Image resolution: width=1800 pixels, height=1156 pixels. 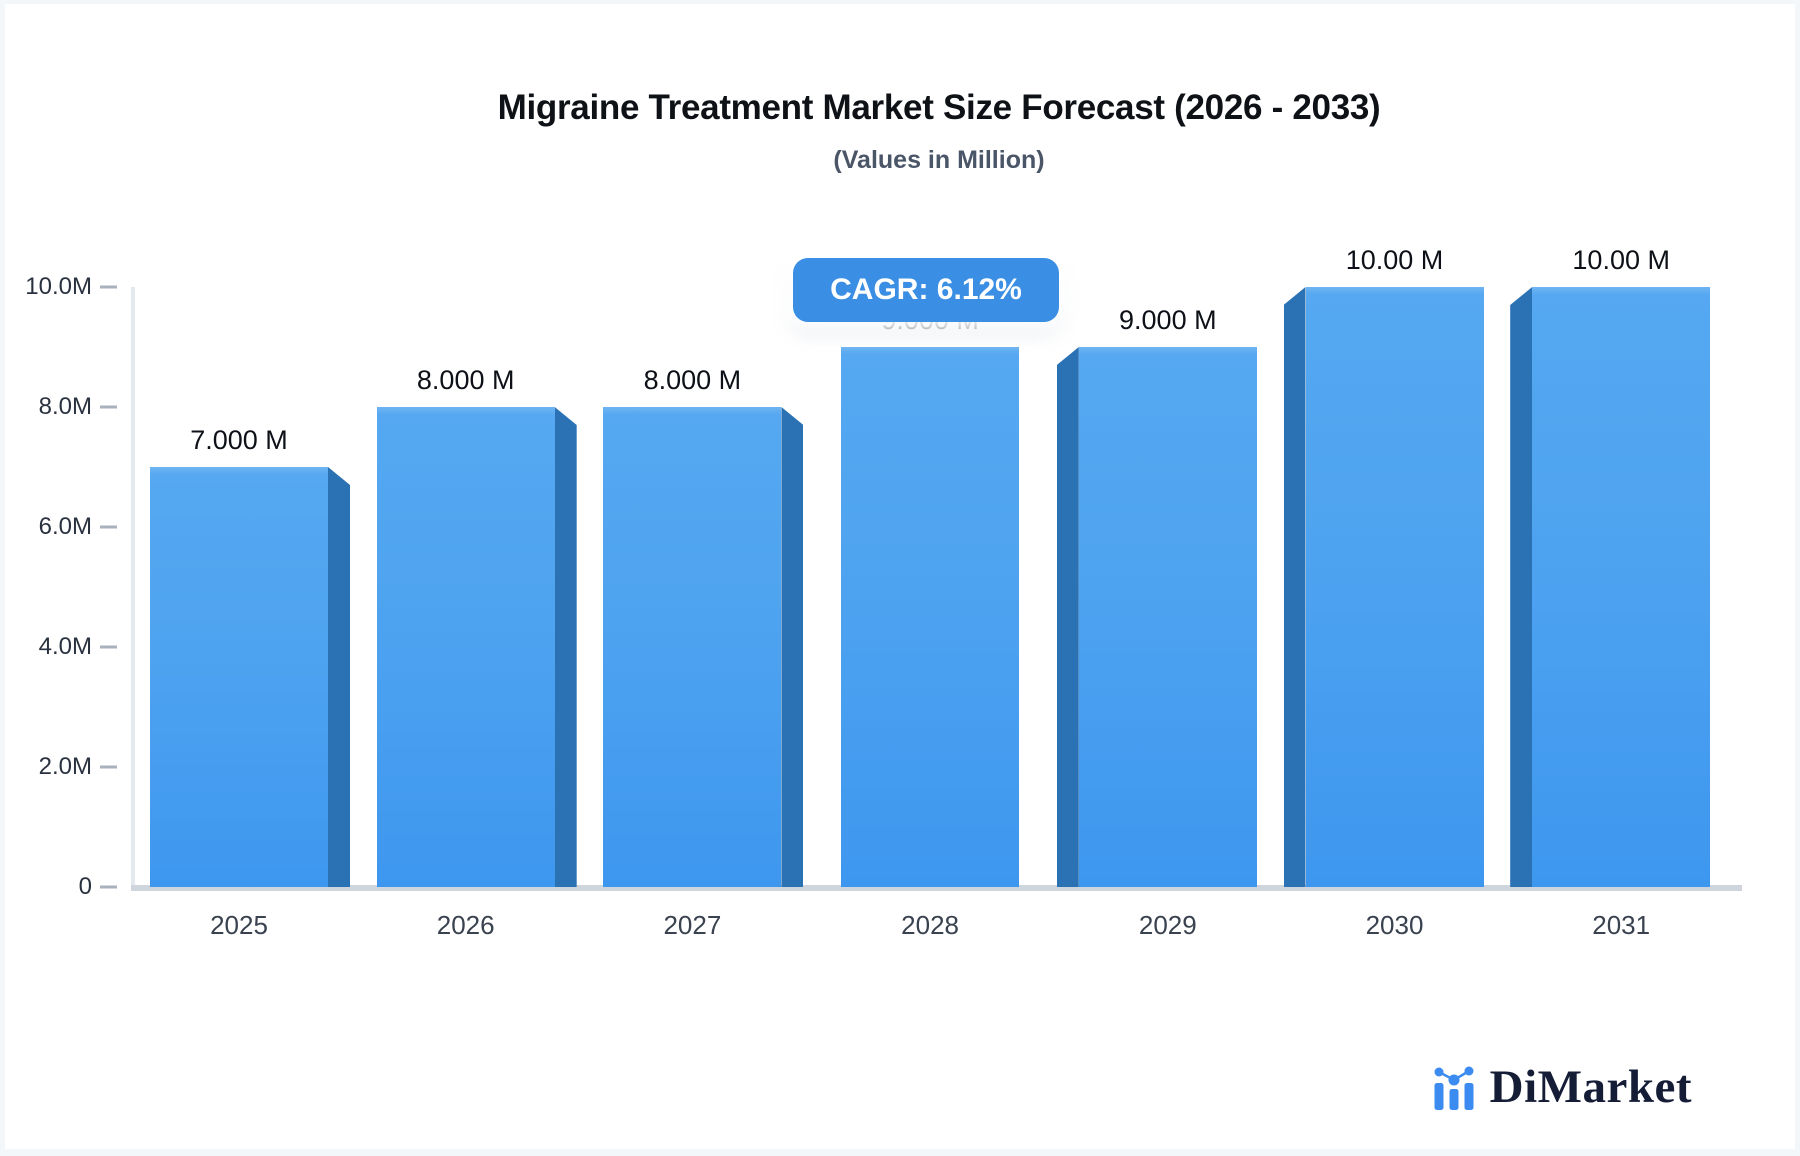 What do you see at coordinates (1067, 617) in the screenshot?
I see `bar-side-2029` at bounding box center [1067, 617].